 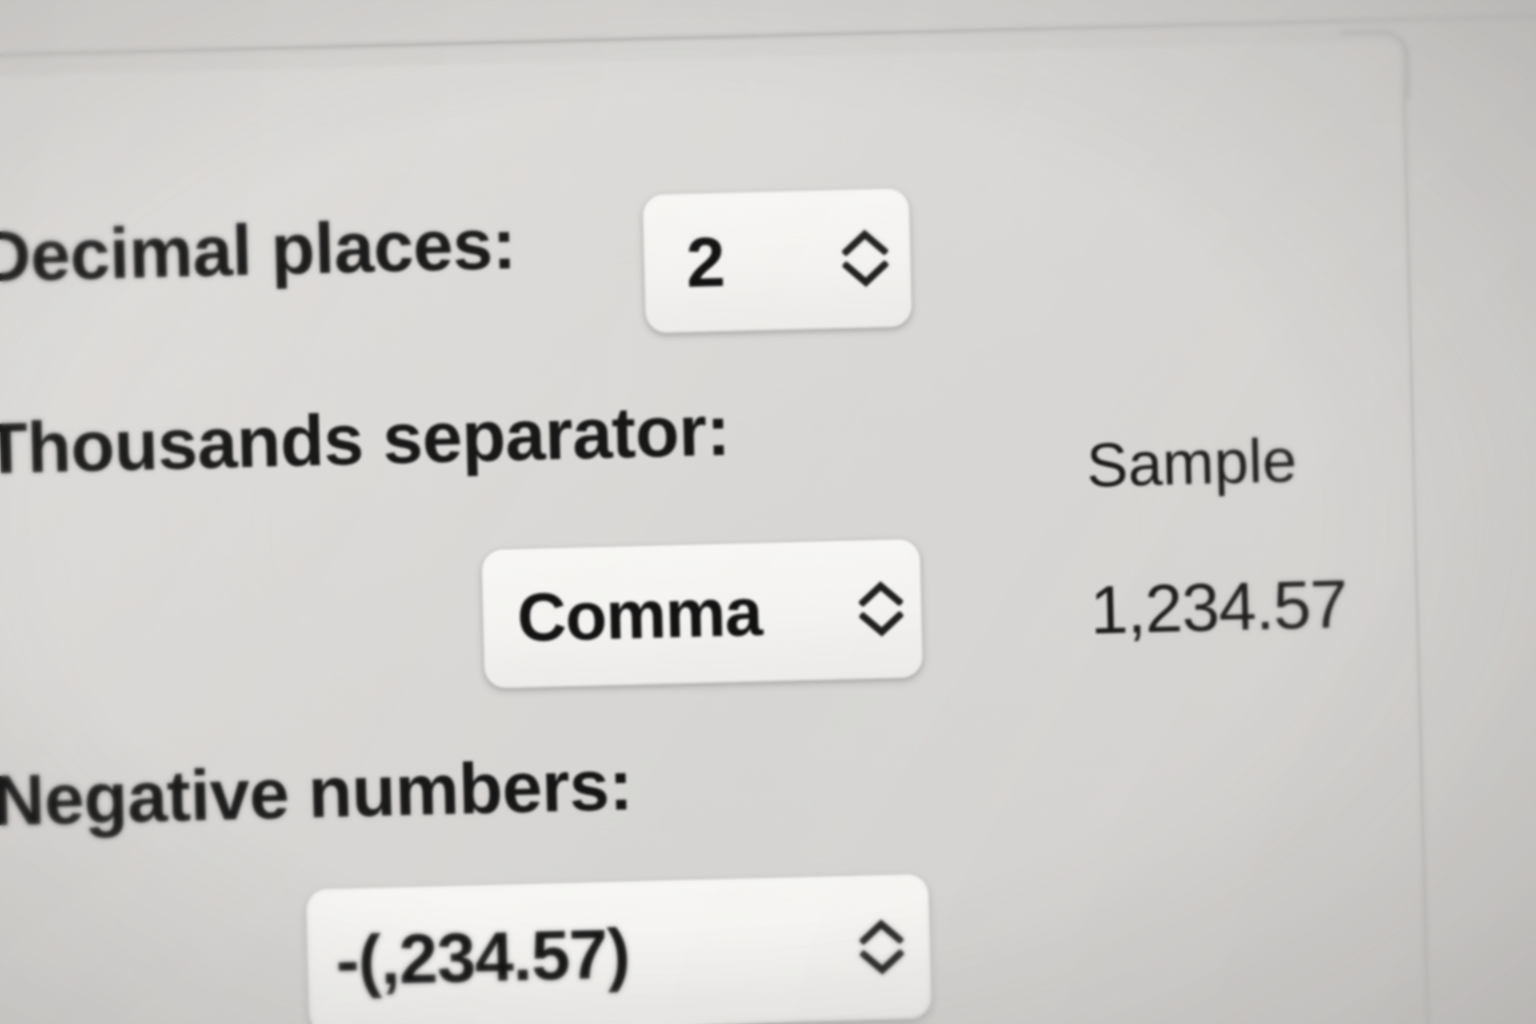 What do you see at coordinates (482, 957) in the screenshot?
I see `negative-numbers-value: -(,234.57)` at bounding box center [482, 957].